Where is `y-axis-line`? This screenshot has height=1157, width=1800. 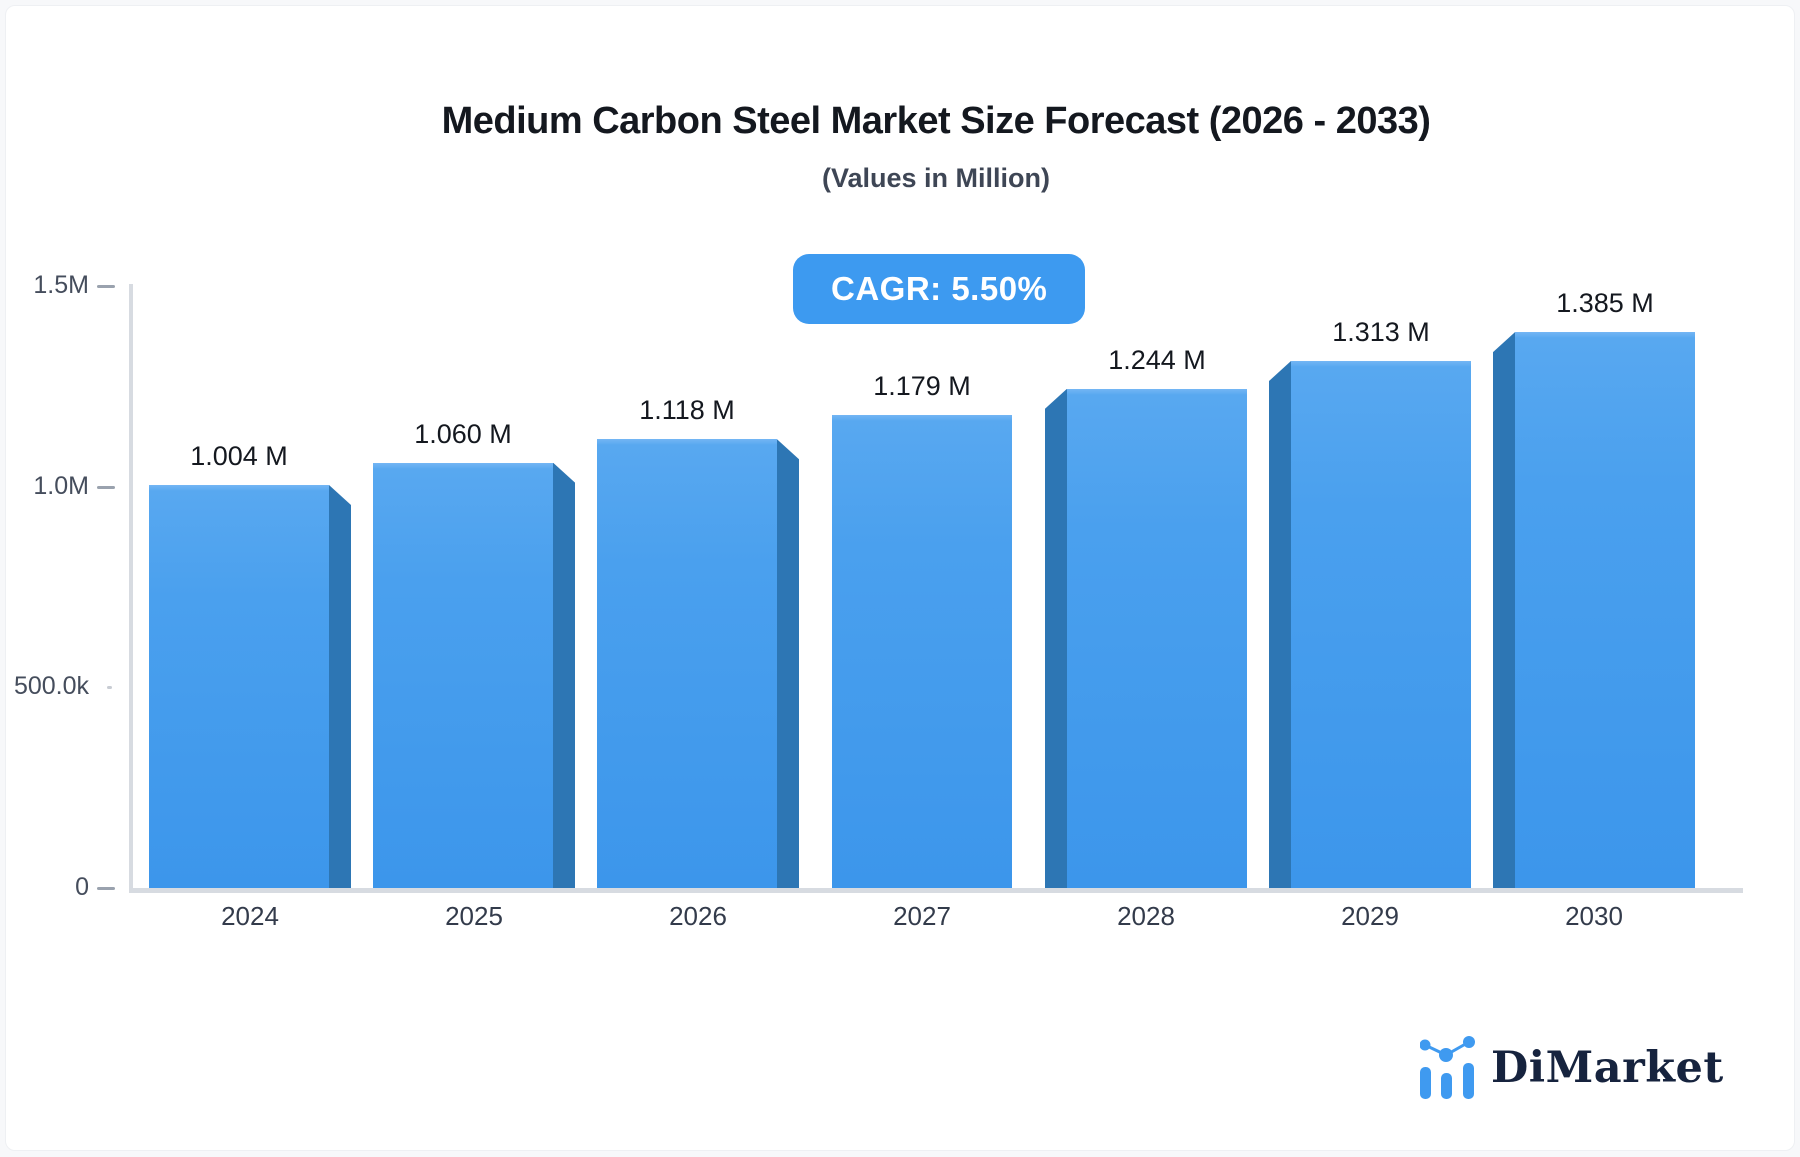 y-axis-line is located at coordinates (131, 587).